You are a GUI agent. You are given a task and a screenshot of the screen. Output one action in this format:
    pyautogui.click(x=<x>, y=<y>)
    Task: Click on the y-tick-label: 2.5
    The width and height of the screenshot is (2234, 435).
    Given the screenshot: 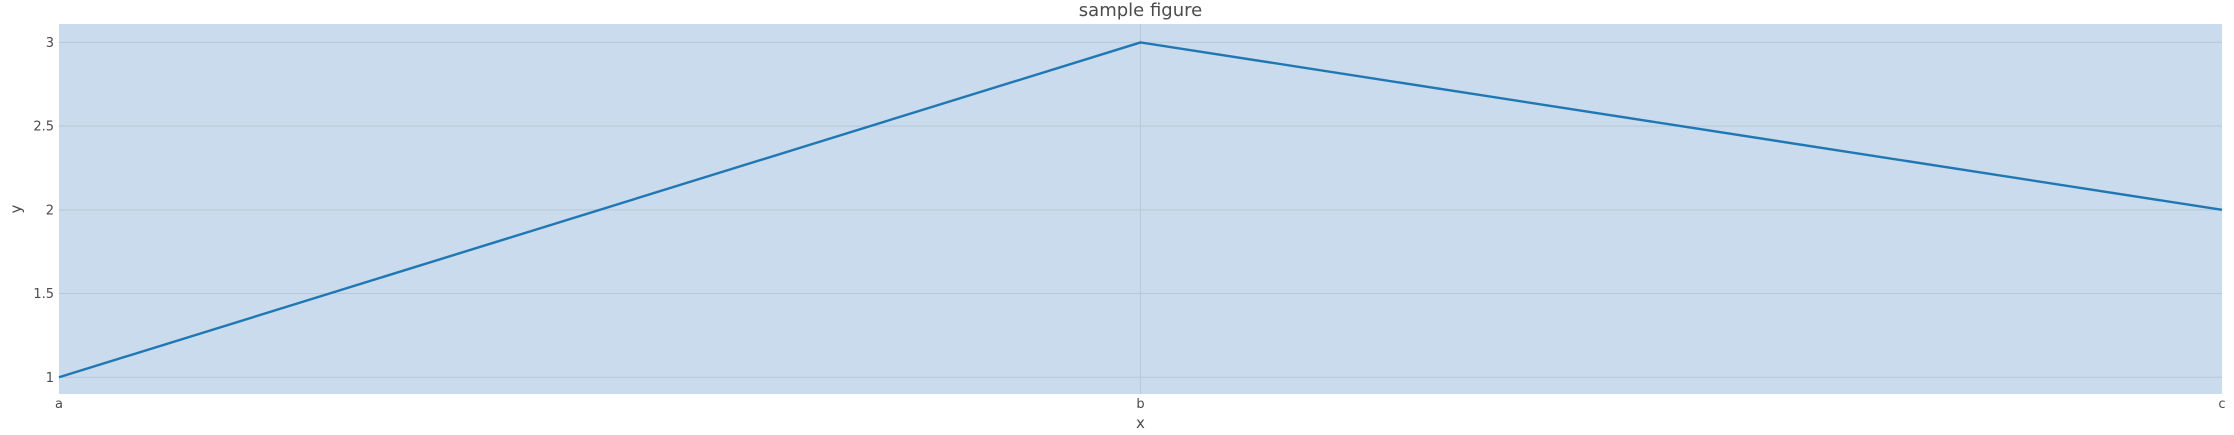 What is the action you would take?
    pyautogui.click(x=43, y=127)
    